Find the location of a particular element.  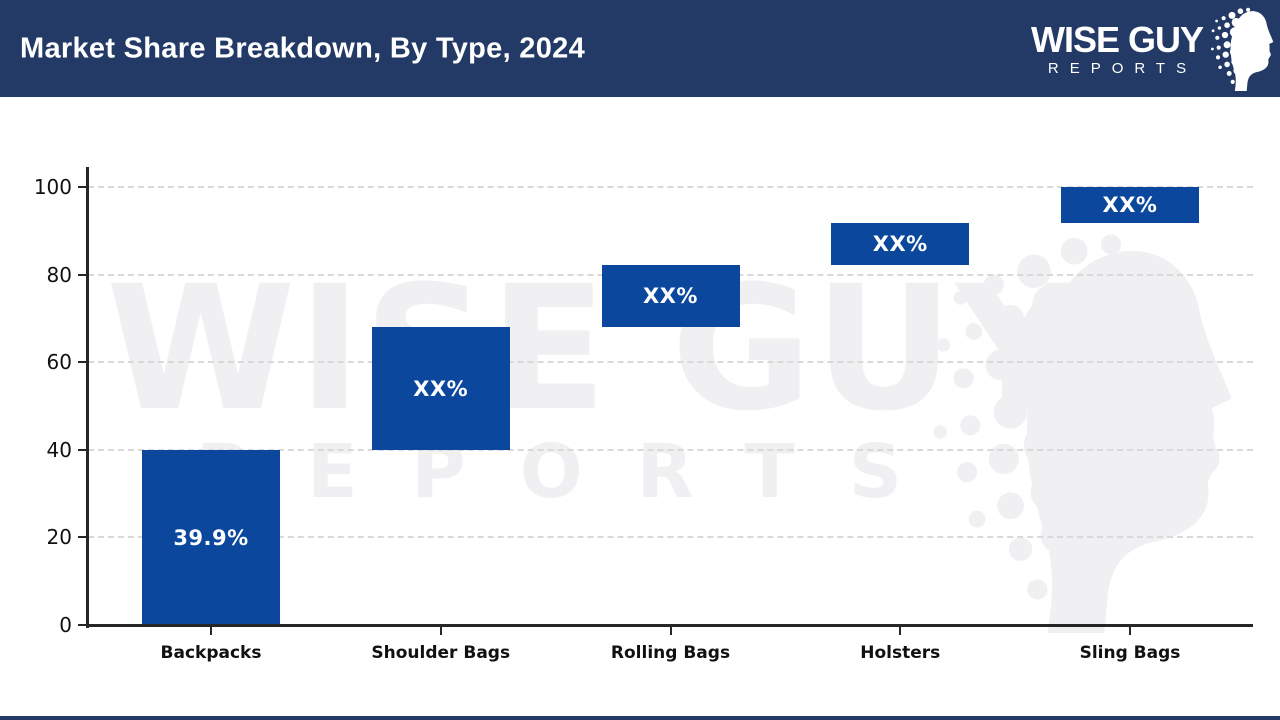

y-tick-label-0: 0 is located at coordinates (65, 625).